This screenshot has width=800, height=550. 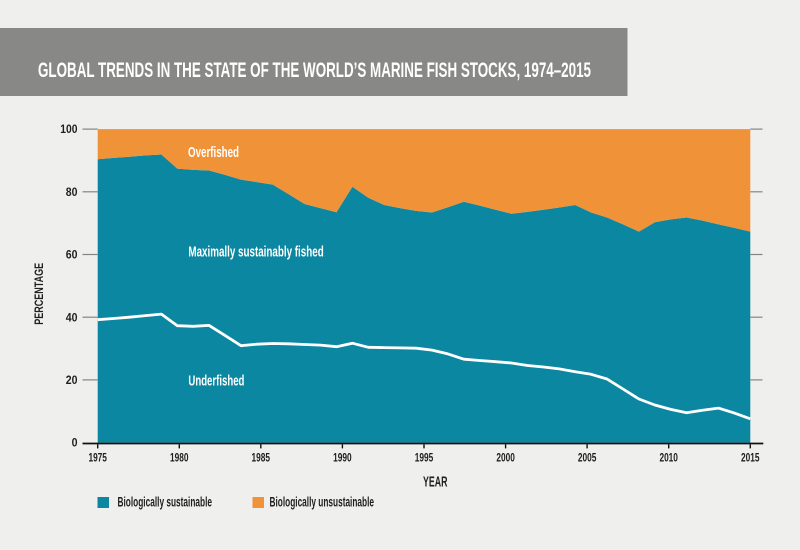 I want to click on svg-text: 1975, so click(x=97, y=457).